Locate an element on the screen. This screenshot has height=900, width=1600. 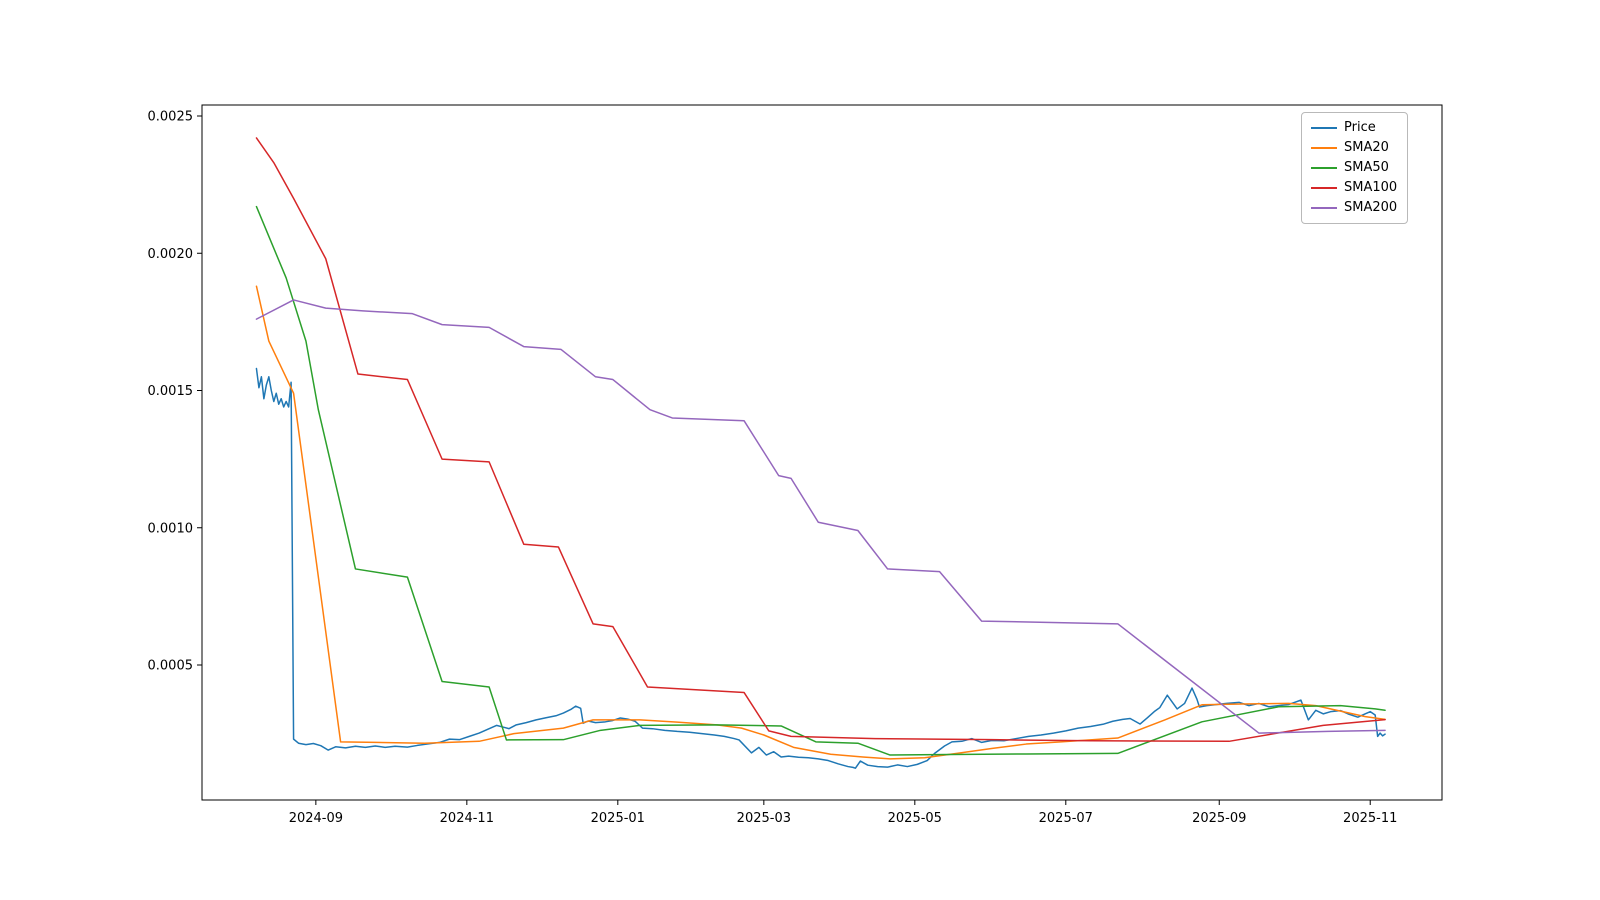
x-tick-label: 2025-01 is located at coordinates (618, 818).